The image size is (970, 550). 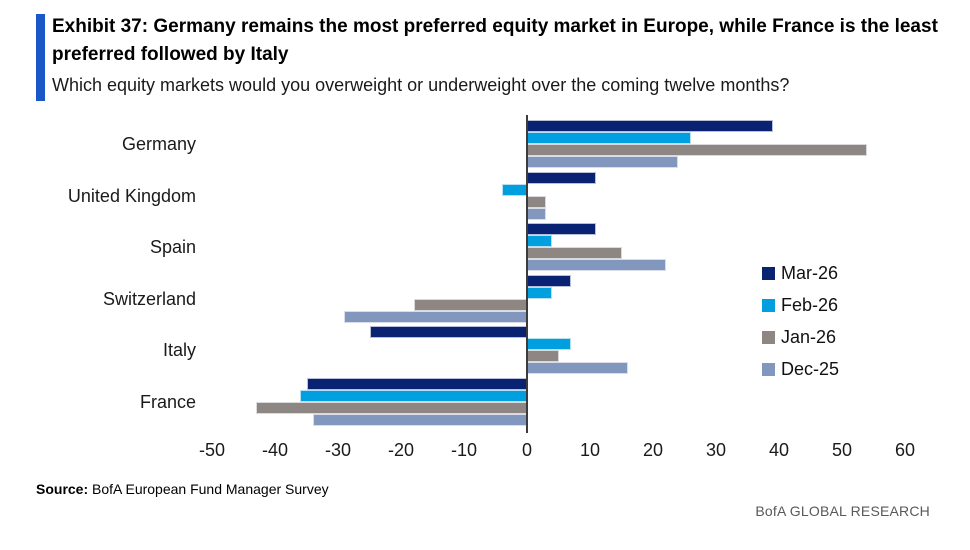 I want to click on zero-axis-line, so click(x=527, y=274).